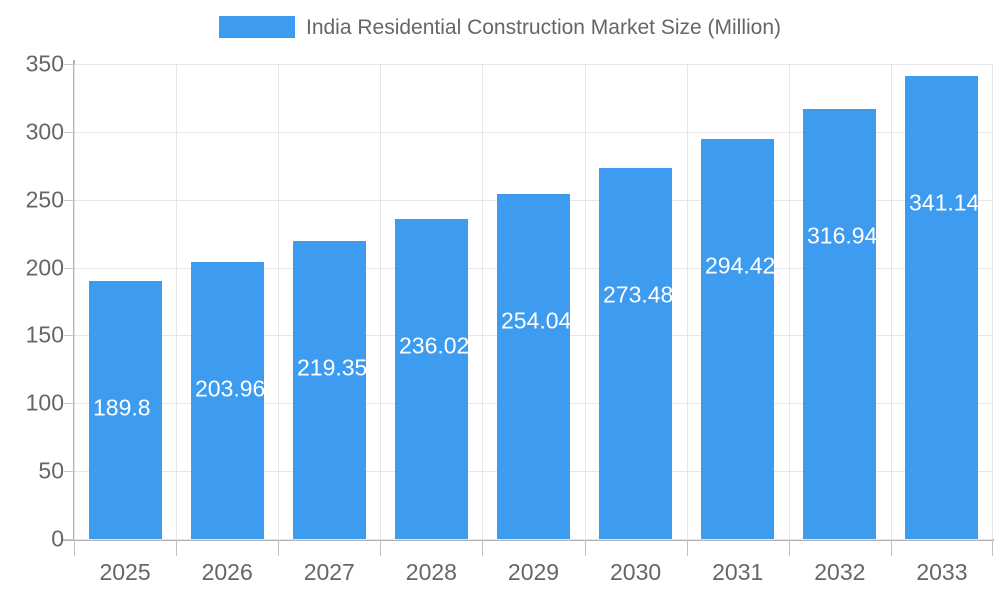 This screenshot has height=600, width=1000. Describe the element at coordinates (44, 334) in the screenshot. I see `y-axis-tick-label: 150` at that location.